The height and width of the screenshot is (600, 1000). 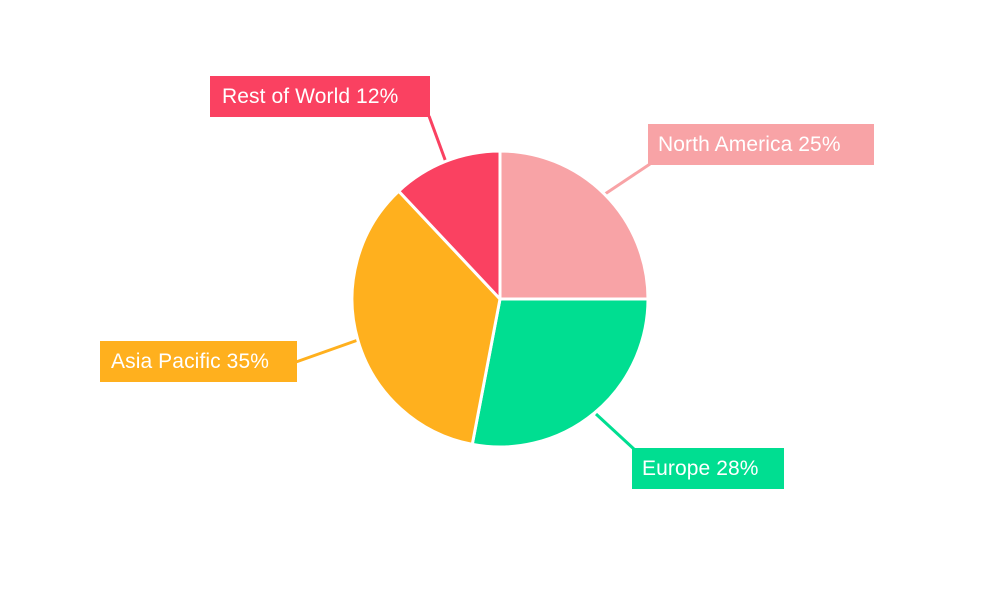 I want to click on pie-label-rest-of-world-text: Rest of World 12%, so click(x=310, y=96).